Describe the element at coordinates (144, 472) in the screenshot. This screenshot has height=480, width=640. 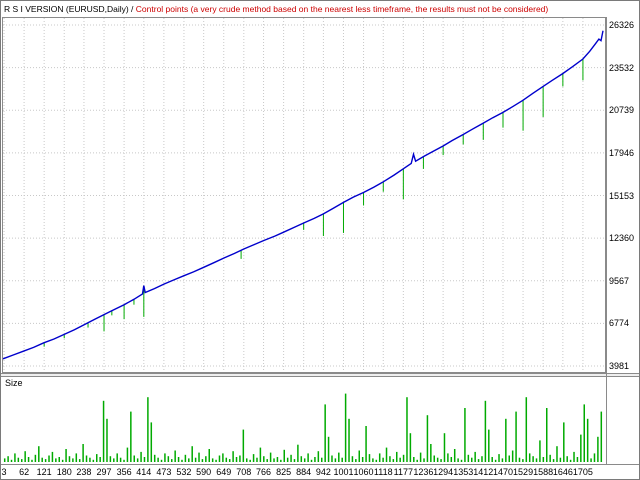
I see `x-axis-label: 414` at that location.